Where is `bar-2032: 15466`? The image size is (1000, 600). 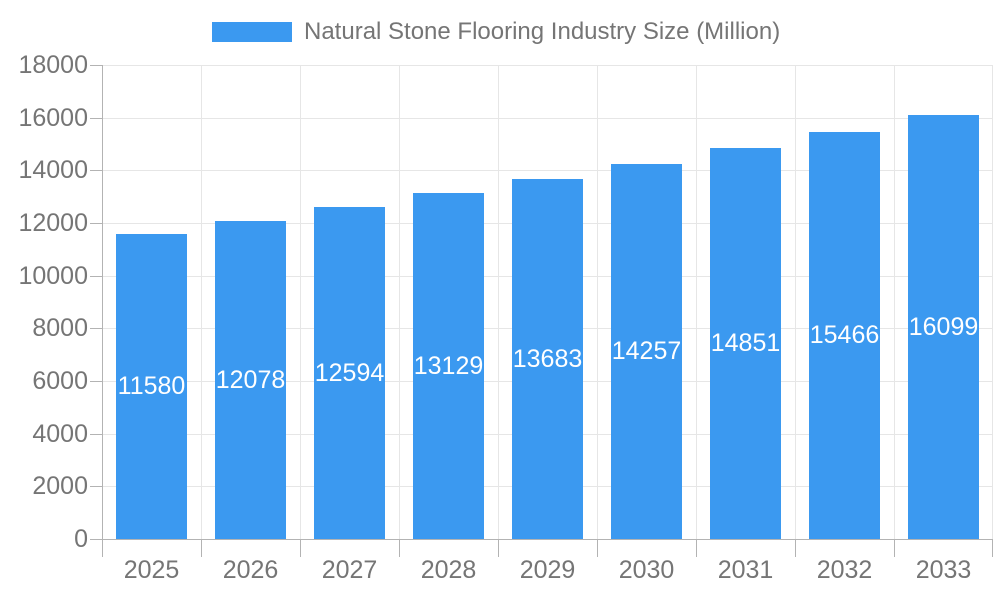
bar-2032: 15466 is located at coordinates (844, 335).